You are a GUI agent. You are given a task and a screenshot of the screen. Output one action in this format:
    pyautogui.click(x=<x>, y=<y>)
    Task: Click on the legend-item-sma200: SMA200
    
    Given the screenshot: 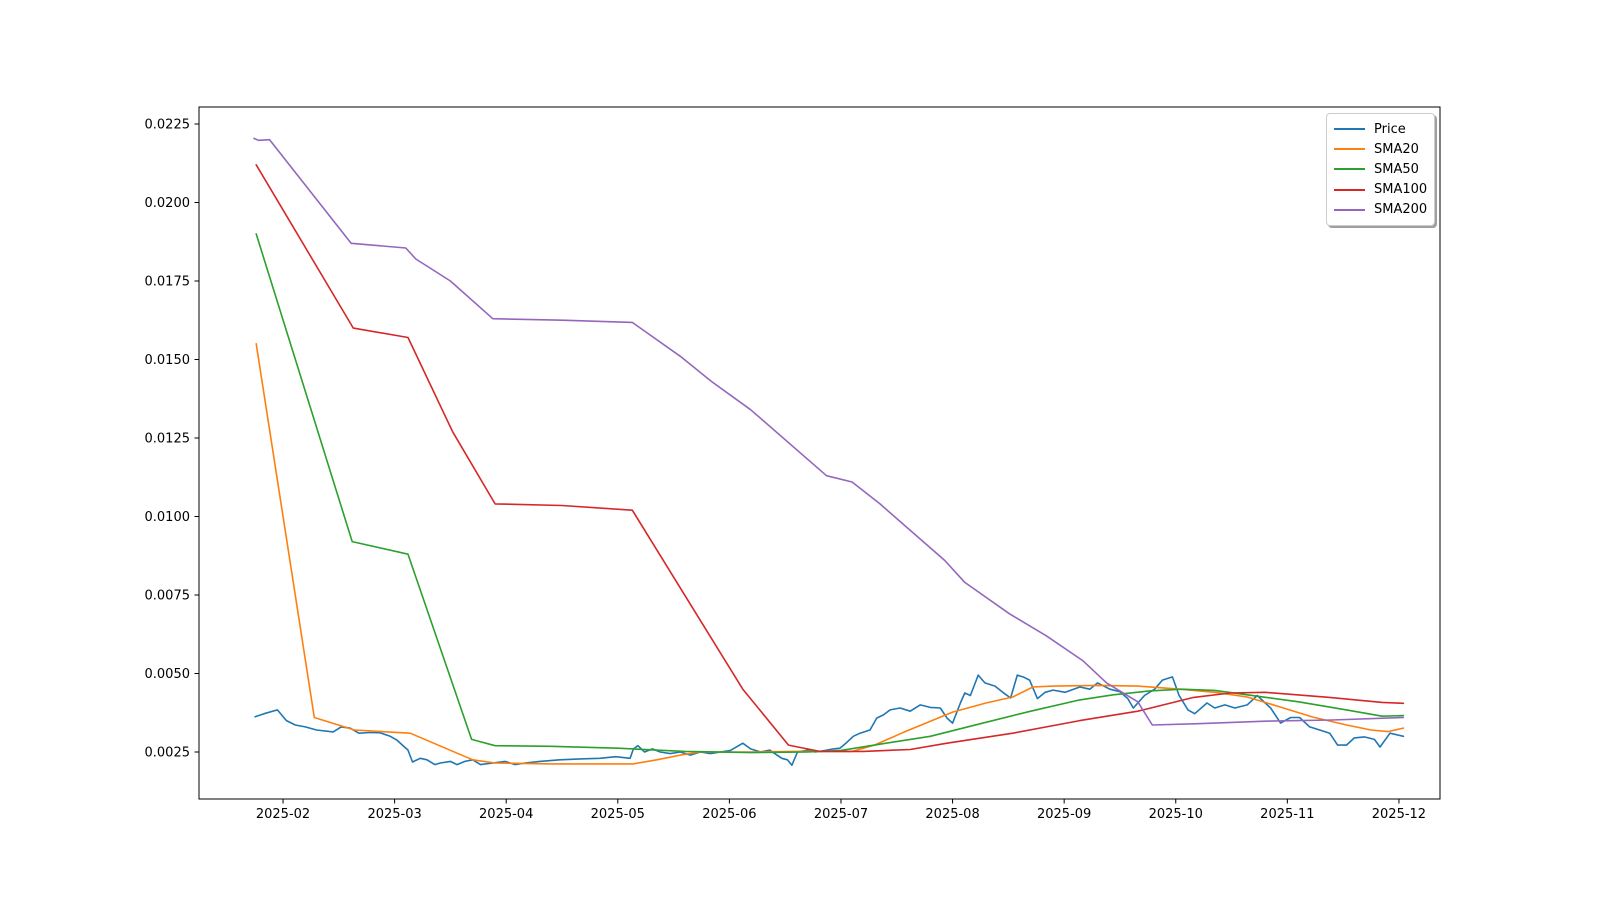 What is the action you would take?
    pyautogui.click(x=1381, y=210)
    